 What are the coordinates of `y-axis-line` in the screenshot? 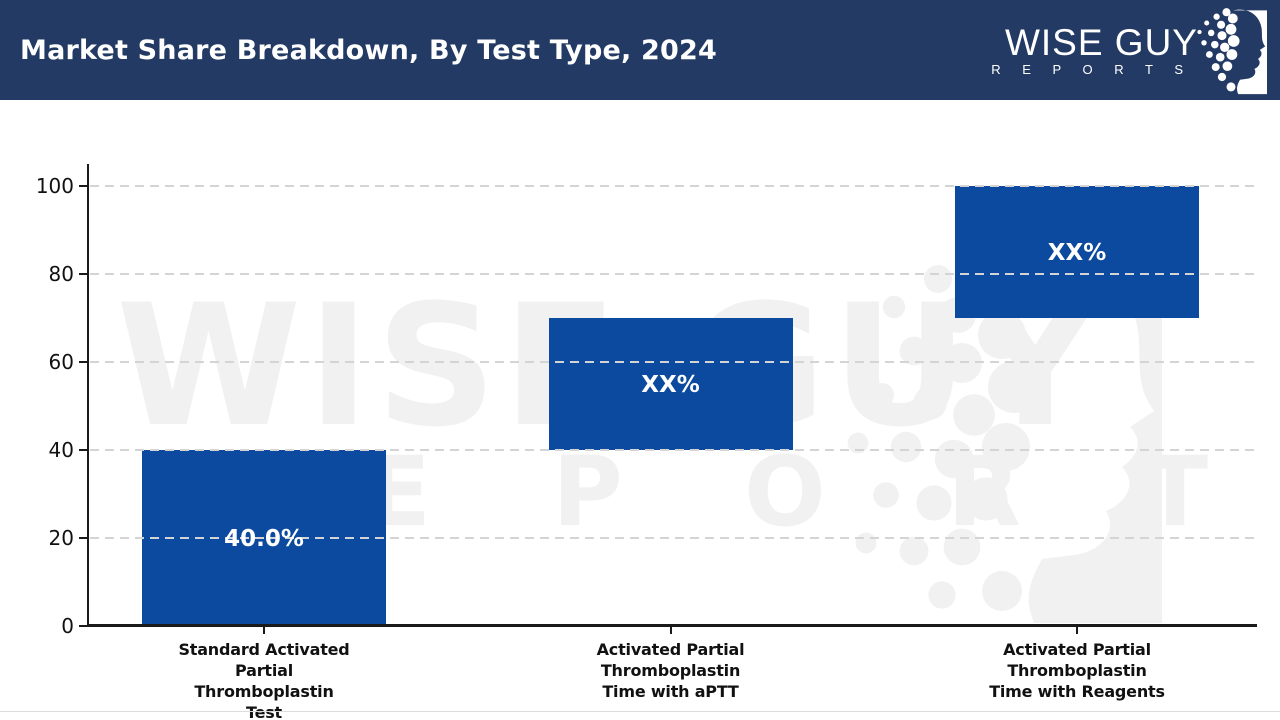 It's located at (88, 395).